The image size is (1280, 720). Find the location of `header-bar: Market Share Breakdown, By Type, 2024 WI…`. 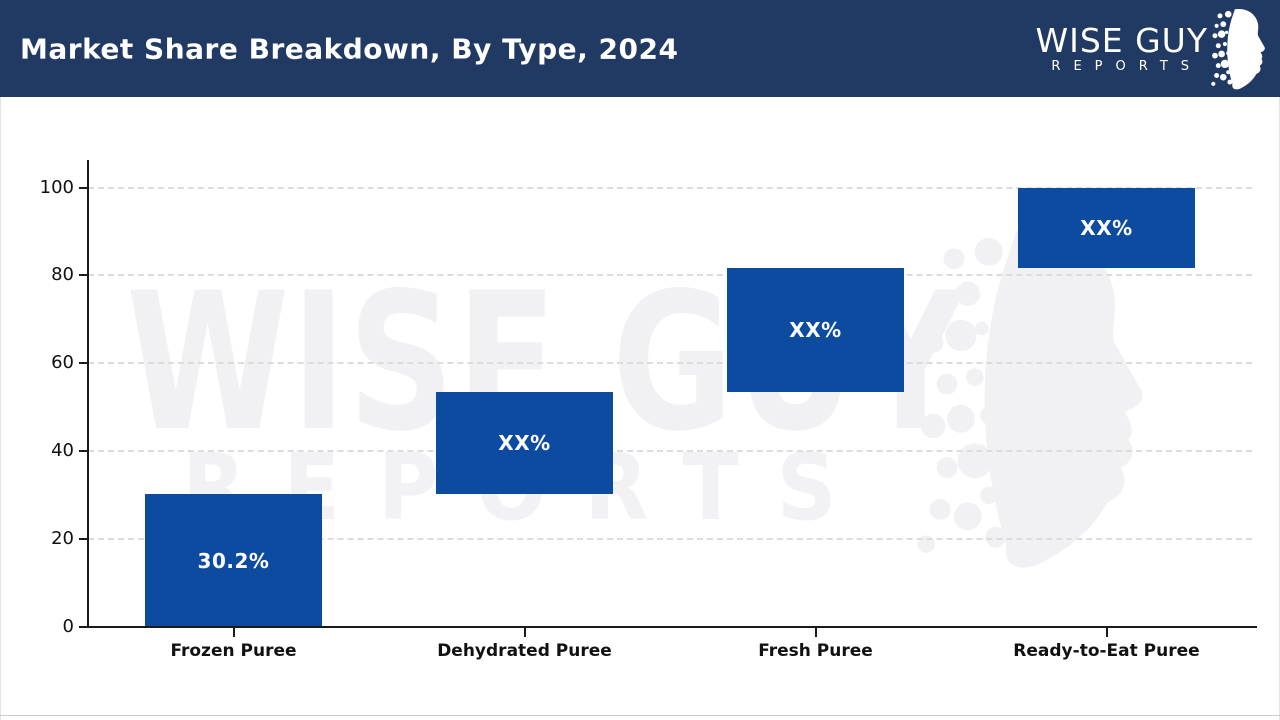

header-bar: Market Share Breakdown, By Type, 2024 WI… is located at coordinates (640, 48).